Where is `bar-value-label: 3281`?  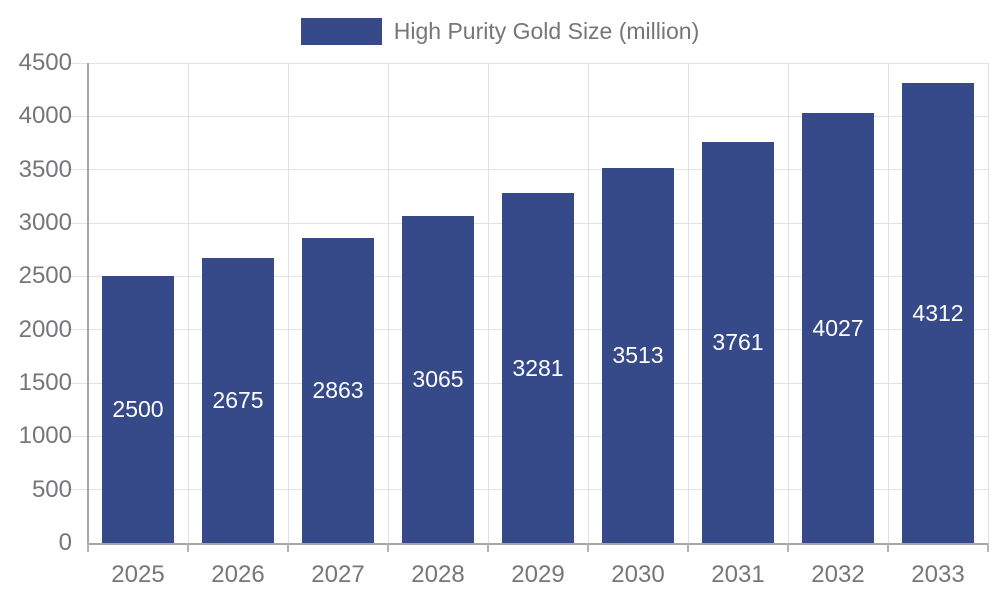 bar-value-label: 3281 is located at coordinates (538, 367).